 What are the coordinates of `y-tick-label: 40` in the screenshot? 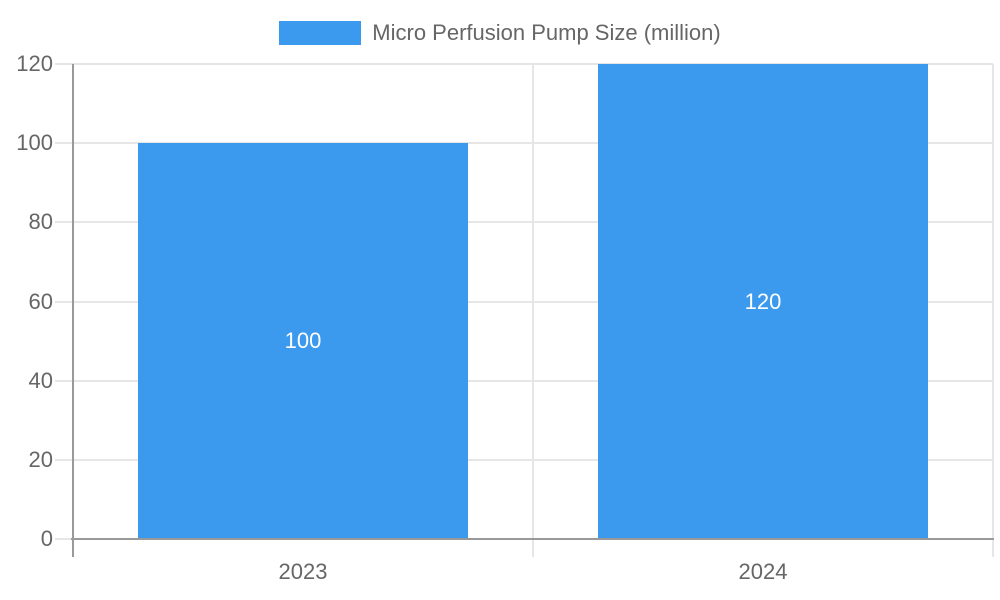 It's located at (40, 380).